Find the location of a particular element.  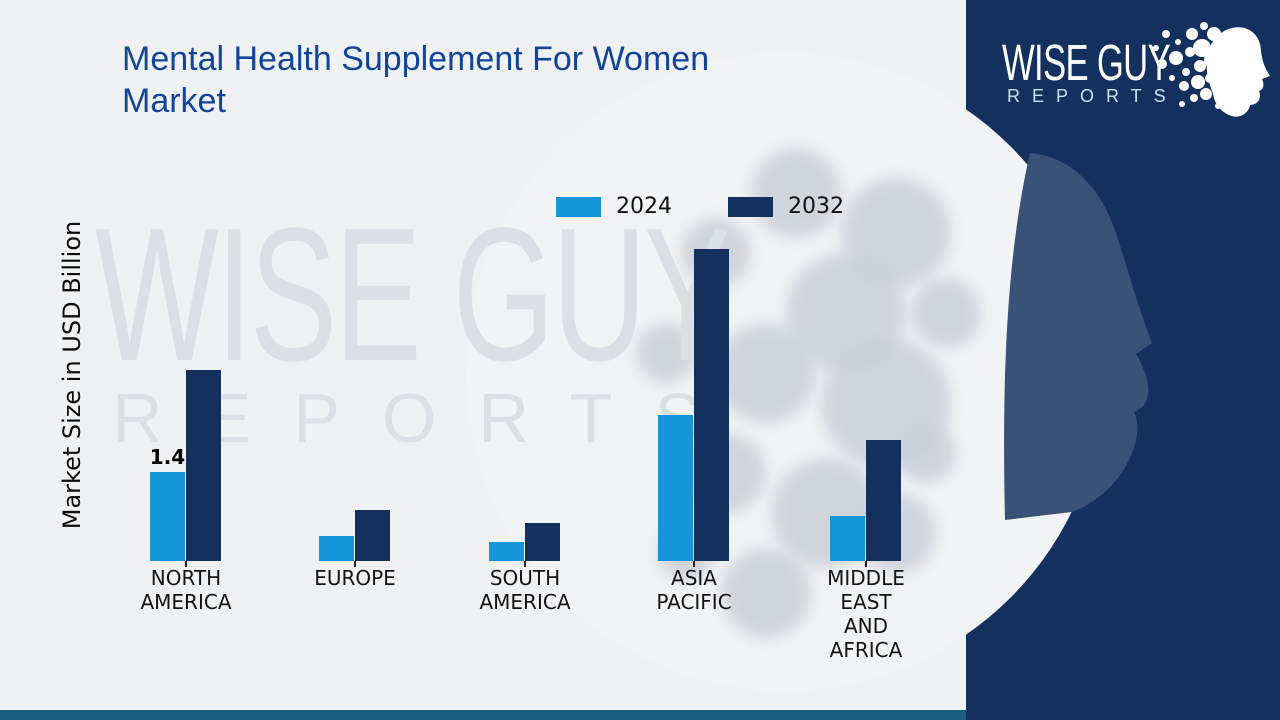

legend-label-2032: 2032 is located at coordinates (816, 206).